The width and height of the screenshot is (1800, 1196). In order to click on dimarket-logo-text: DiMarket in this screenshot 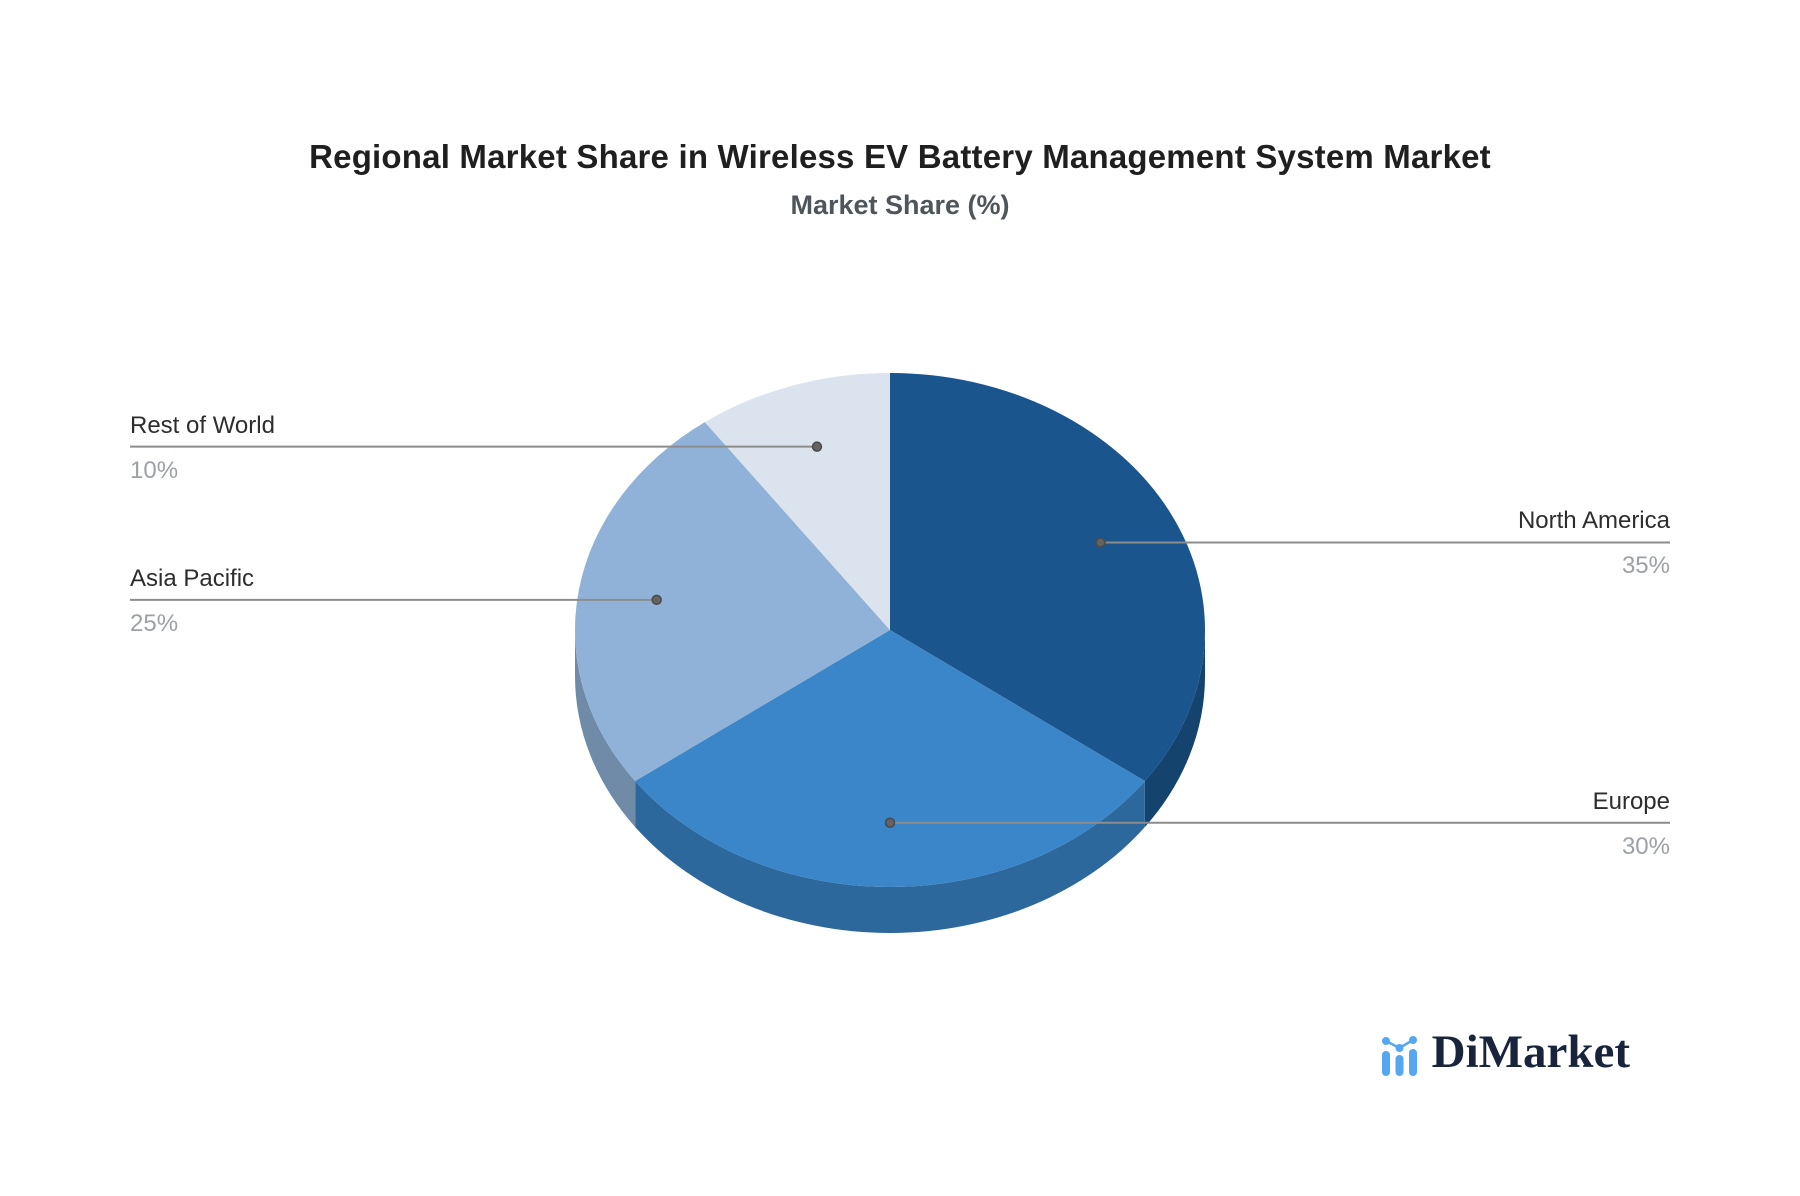, I will do `click(1530, 1051)`.